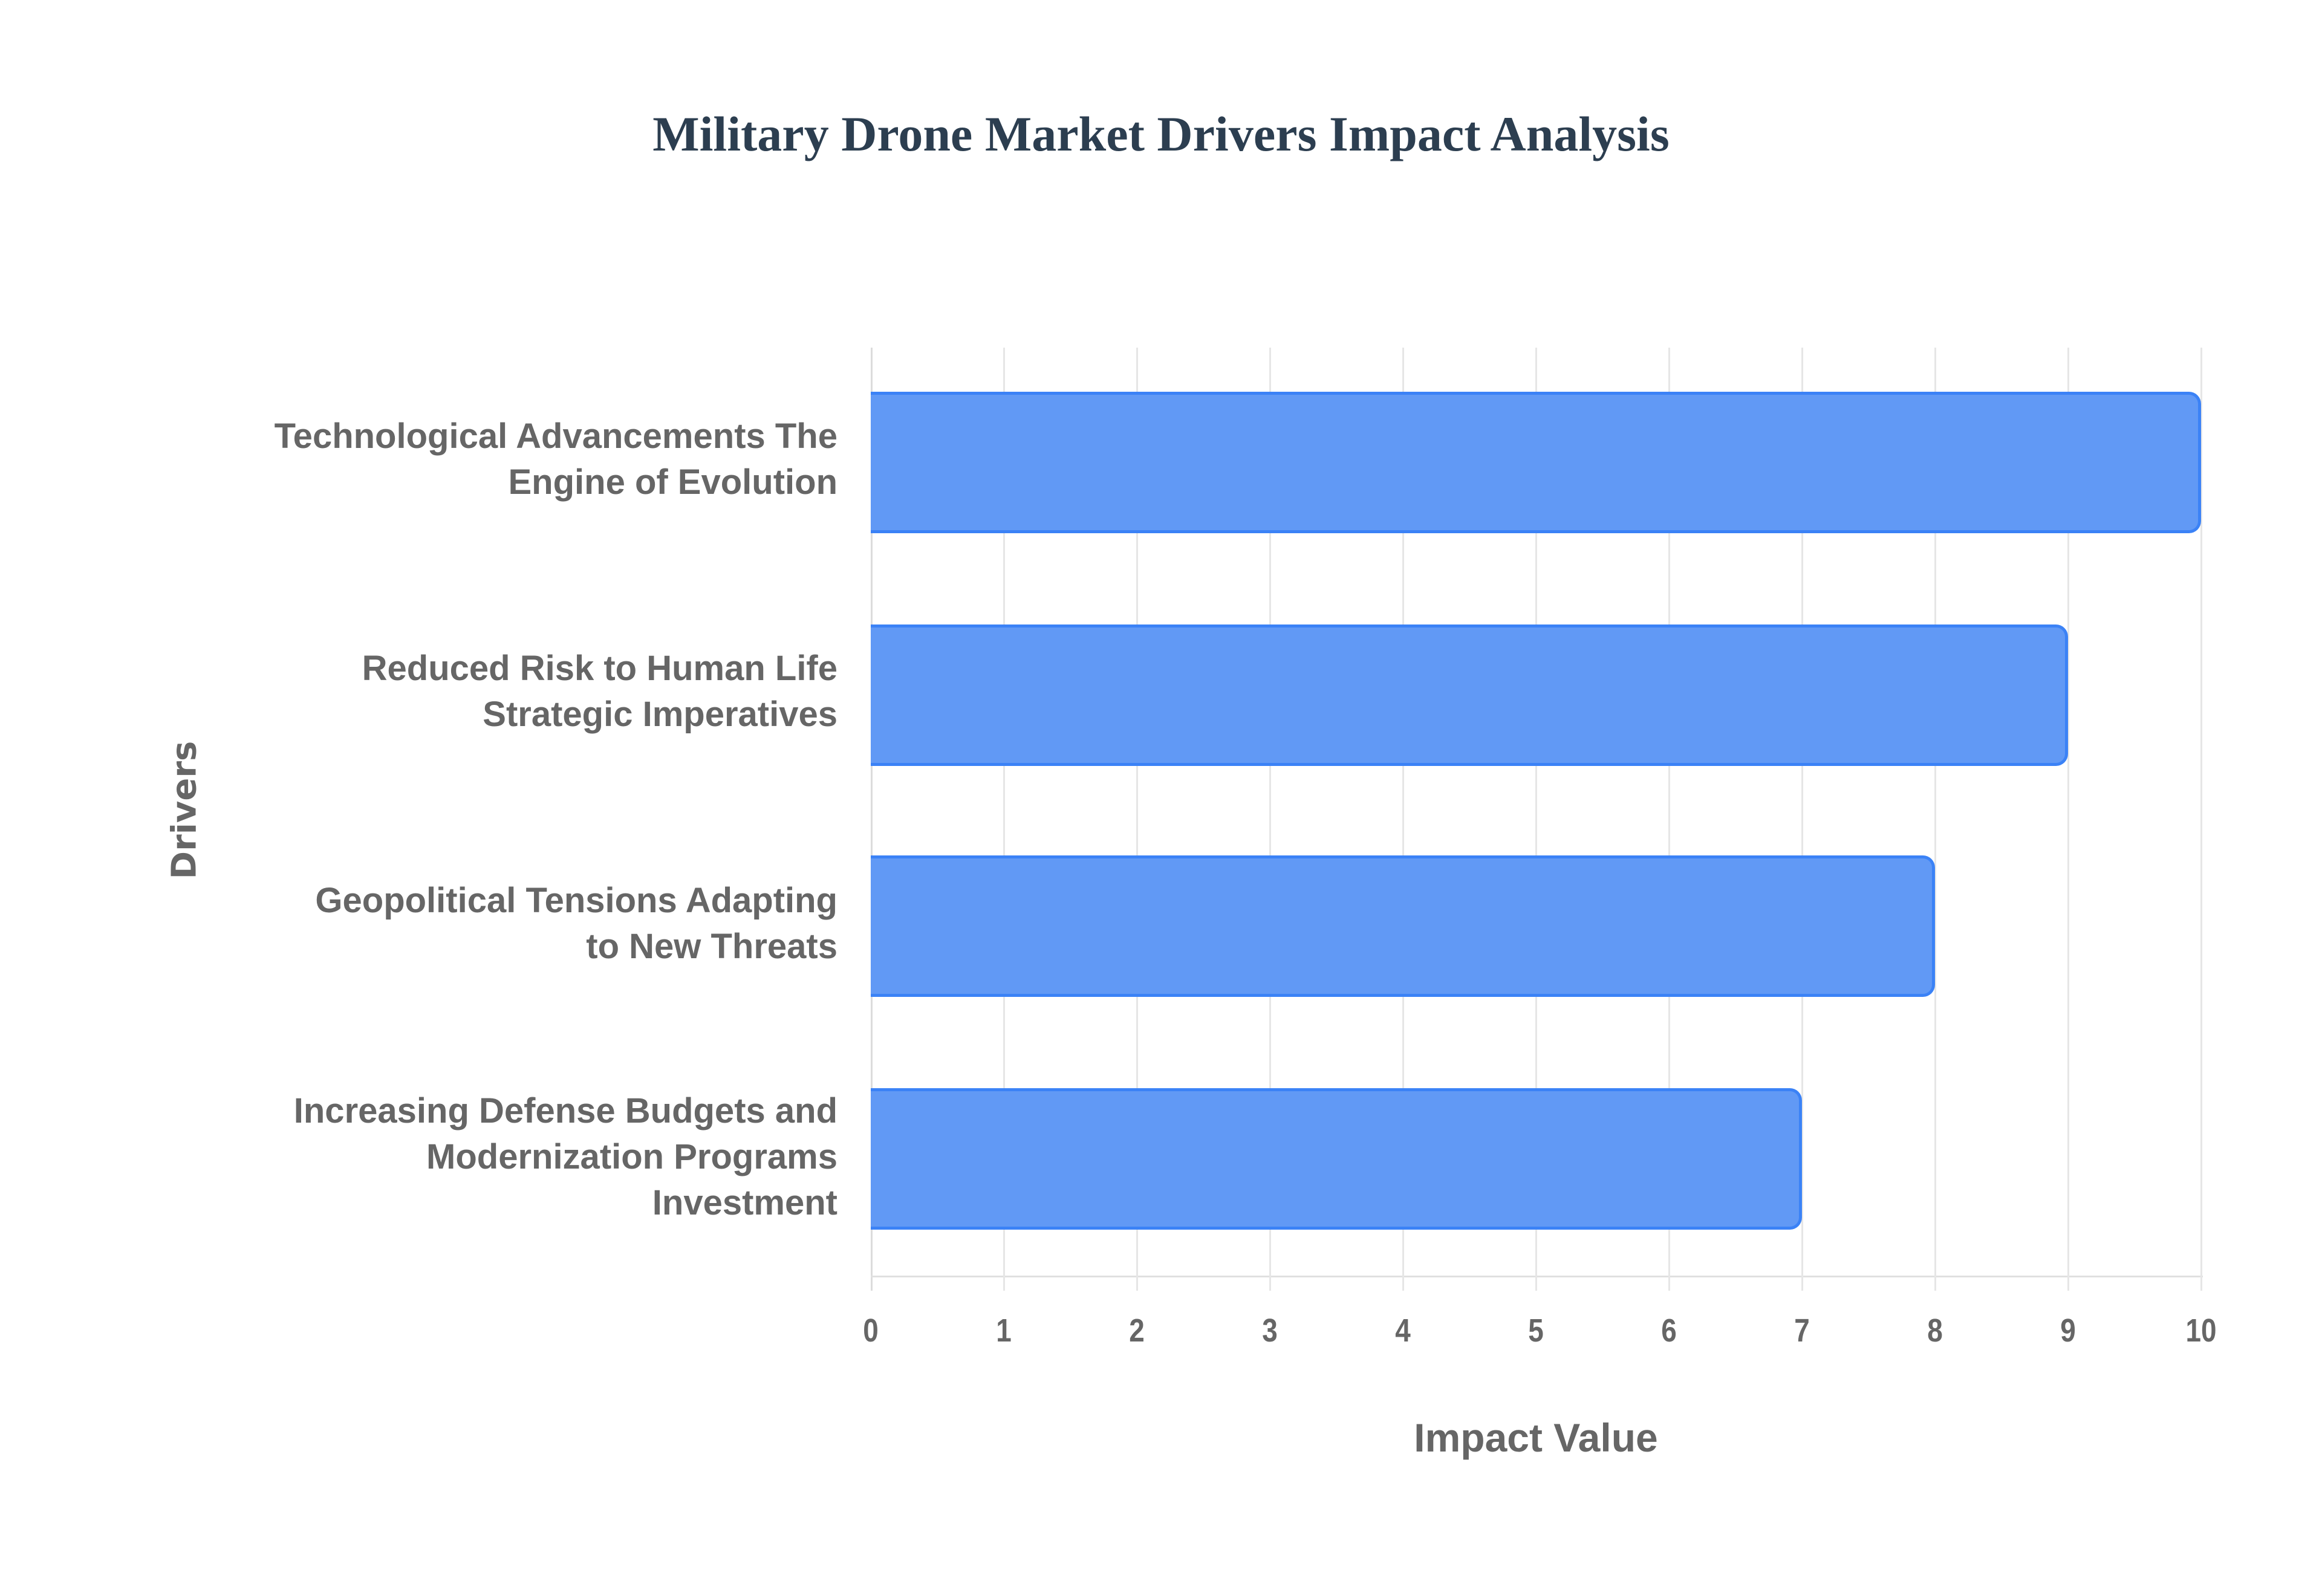 The image size is (2322, 1596). What do you see at coordinates (555, 436) in the screenshot?
I see `category-label-line: Technological Advancements The` at bounding box center [555, 436].